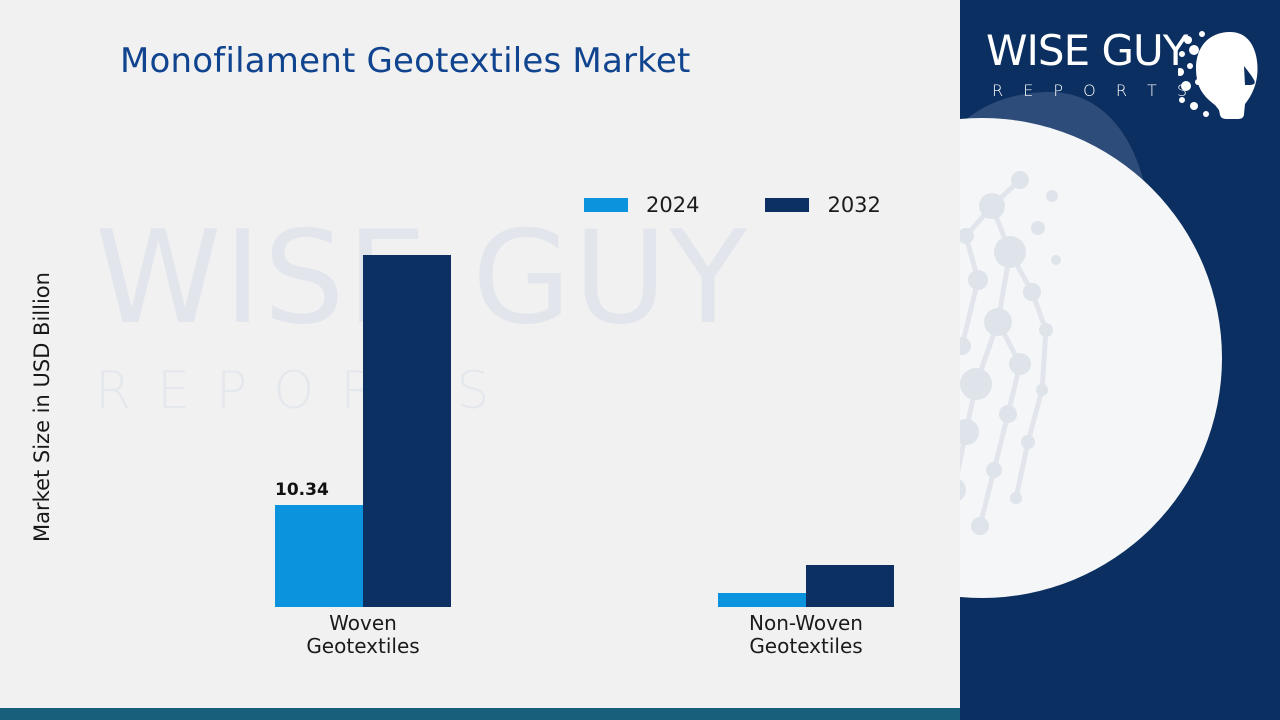  Describe the element at coordinates (480, 714) in the screenshot. I see `accent-strip` at that location.